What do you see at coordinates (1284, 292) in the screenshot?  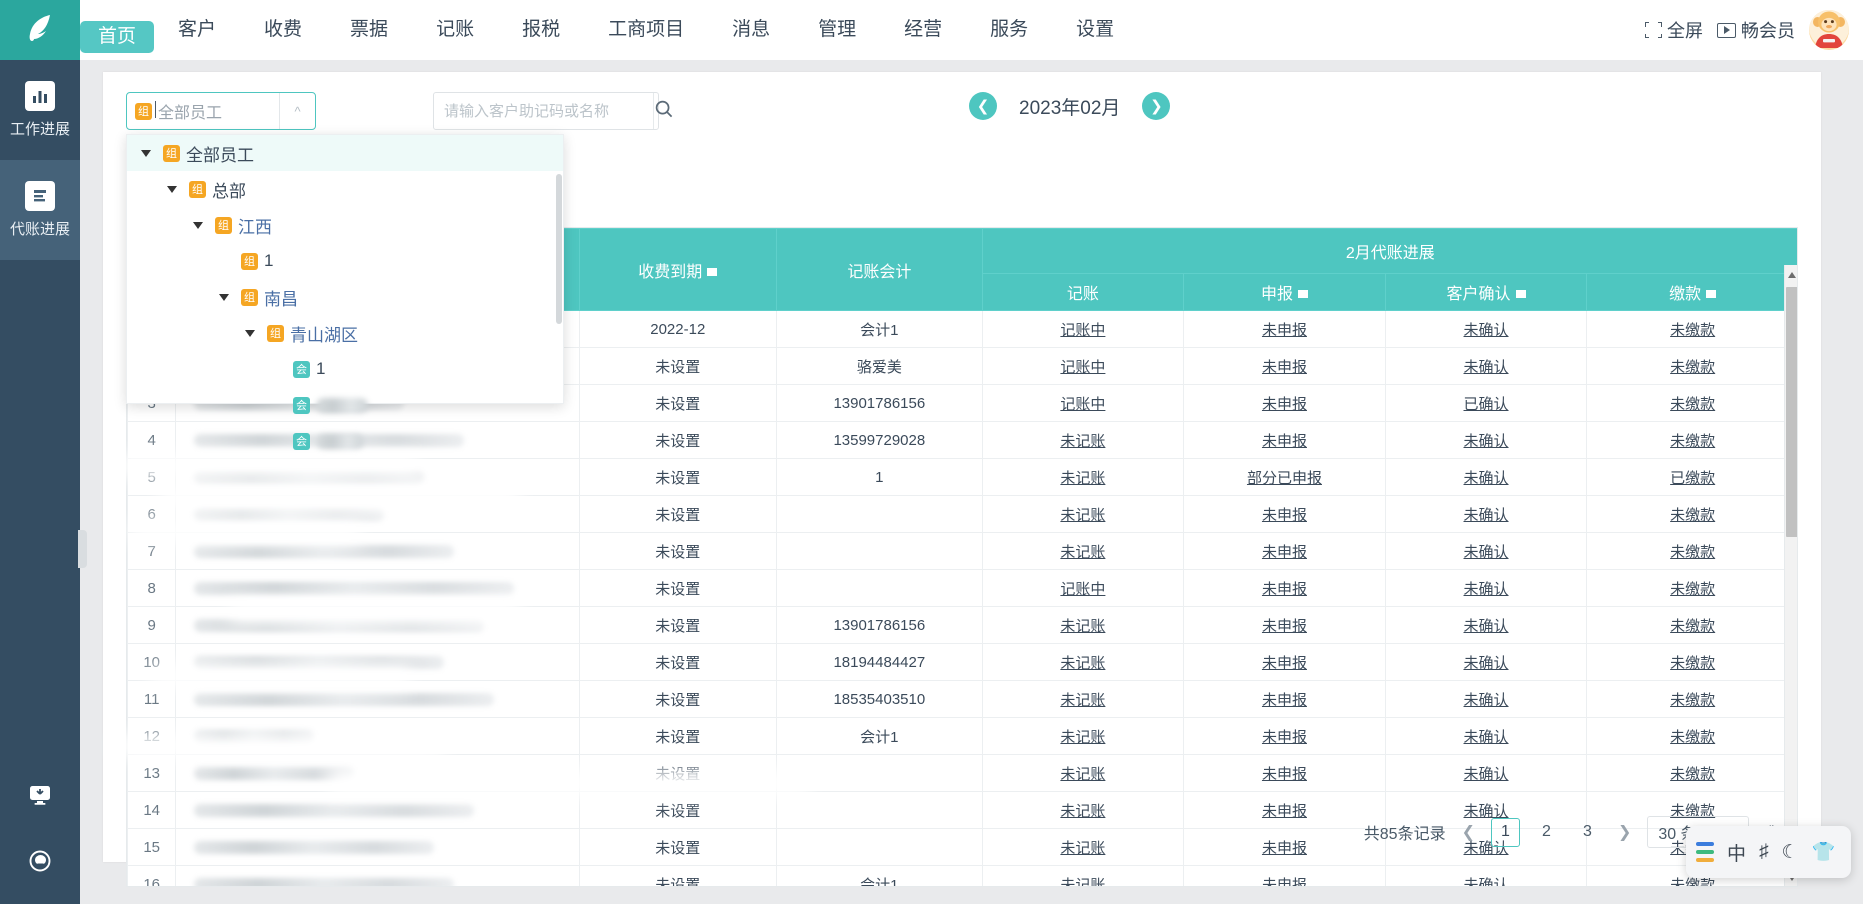 I see `col-declare: 申报` at bounding box center [1284, 292].